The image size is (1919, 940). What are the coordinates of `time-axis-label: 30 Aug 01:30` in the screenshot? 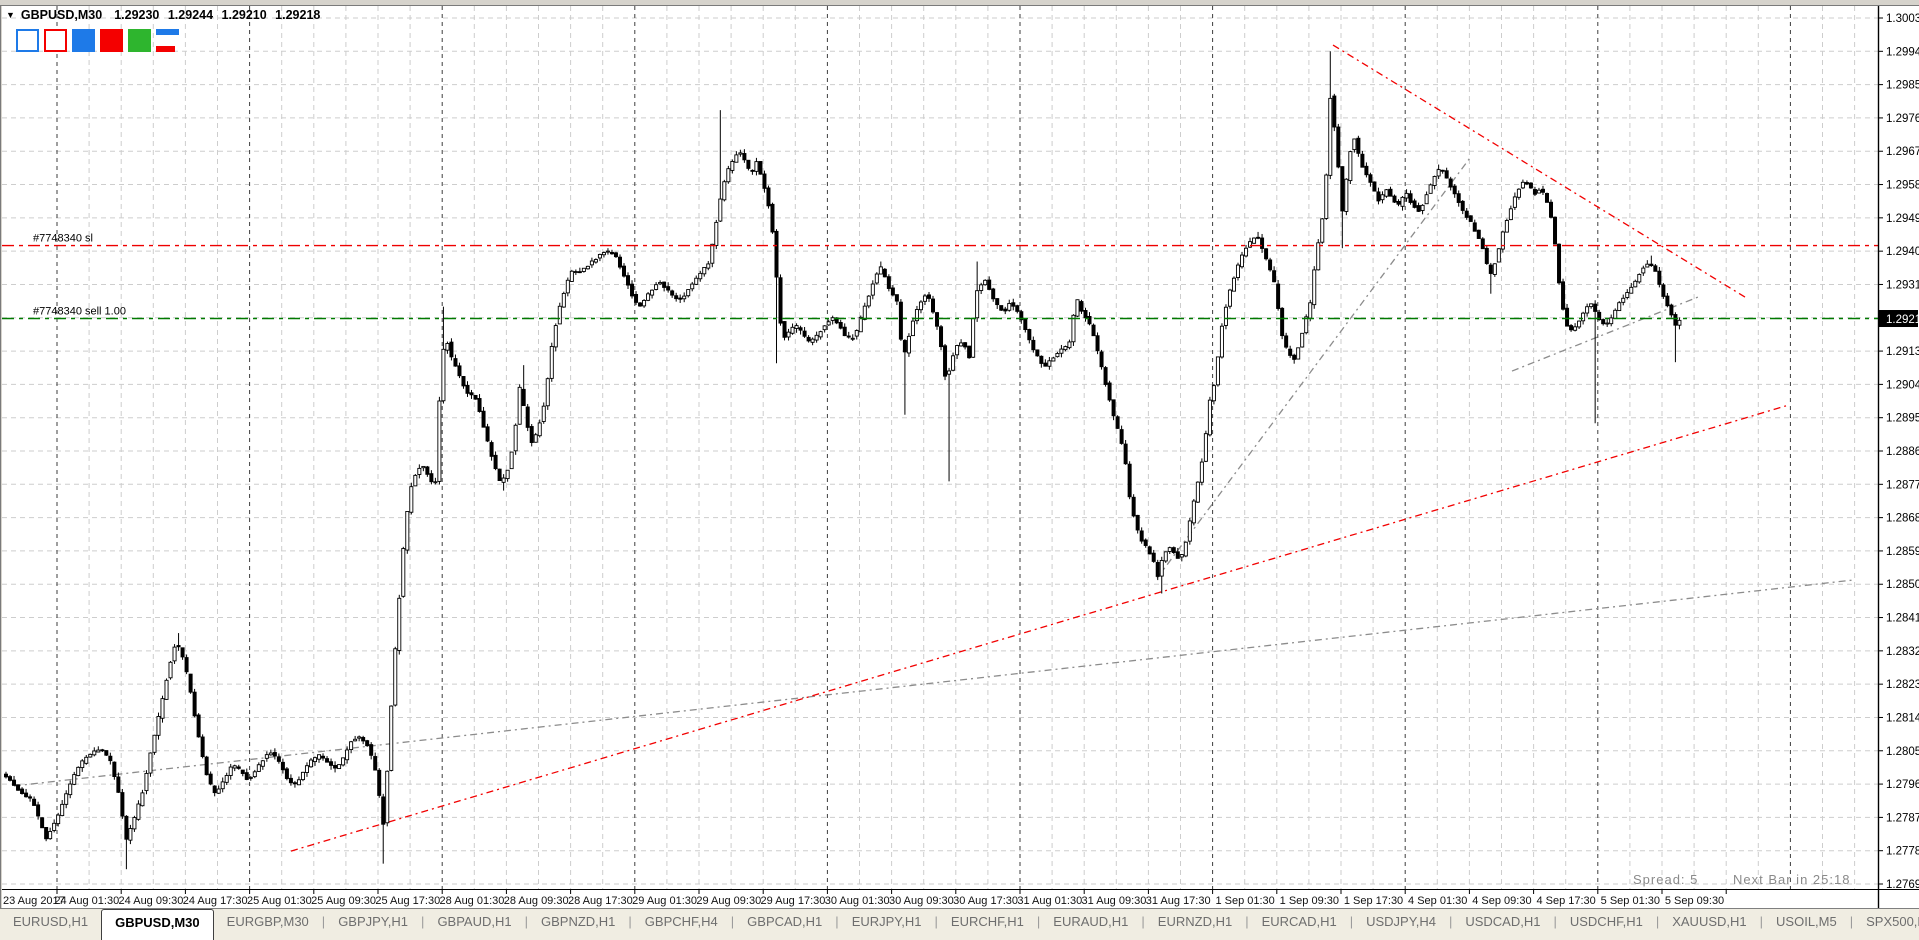 It's located at (857, 901).